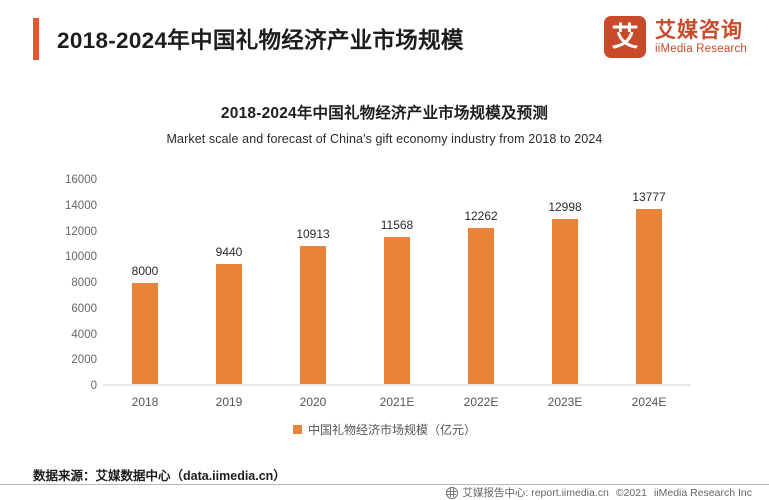 The width and height of the screenshot is (769, 500). Describe the element at coordinates (481, 216) in the screenshot. I see `bar-value-label: 12262` at that location.